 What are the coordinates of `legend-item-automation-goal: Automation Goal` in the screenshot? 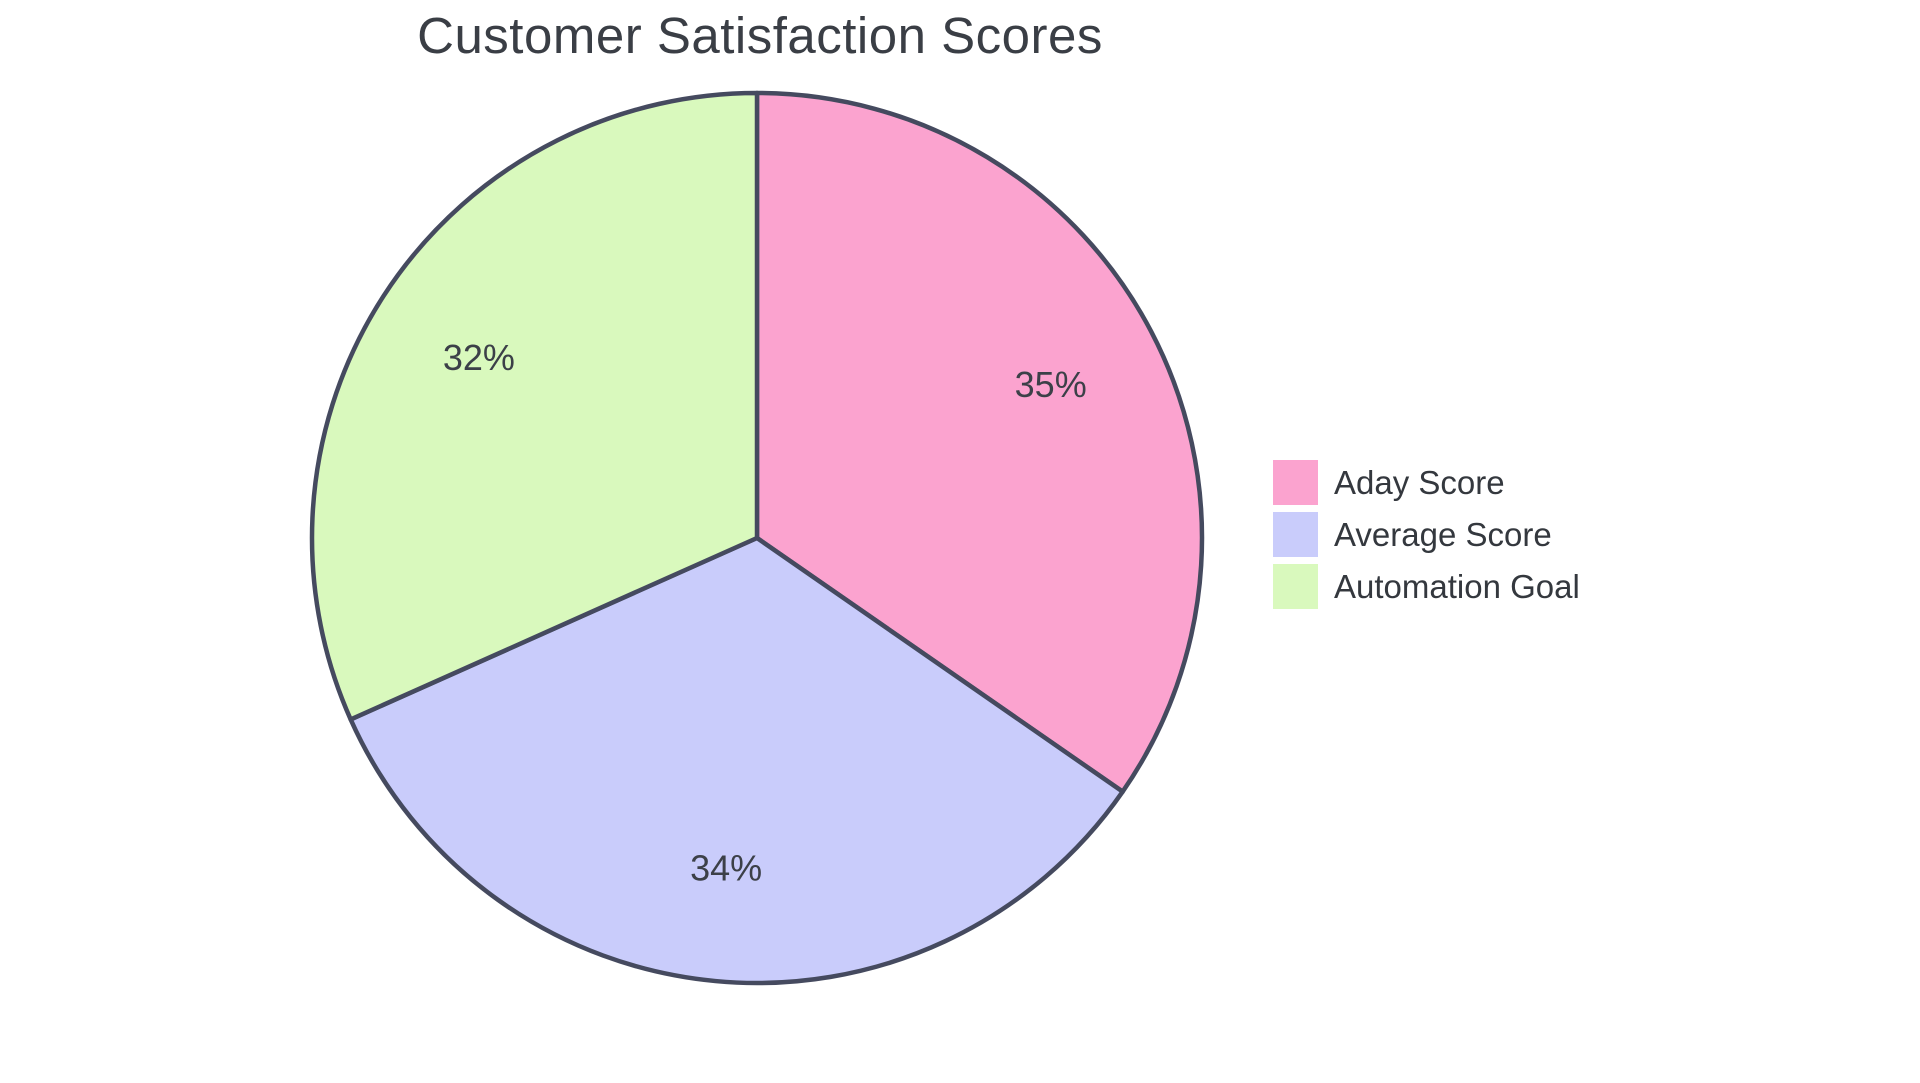 It's located at (1426, 586).